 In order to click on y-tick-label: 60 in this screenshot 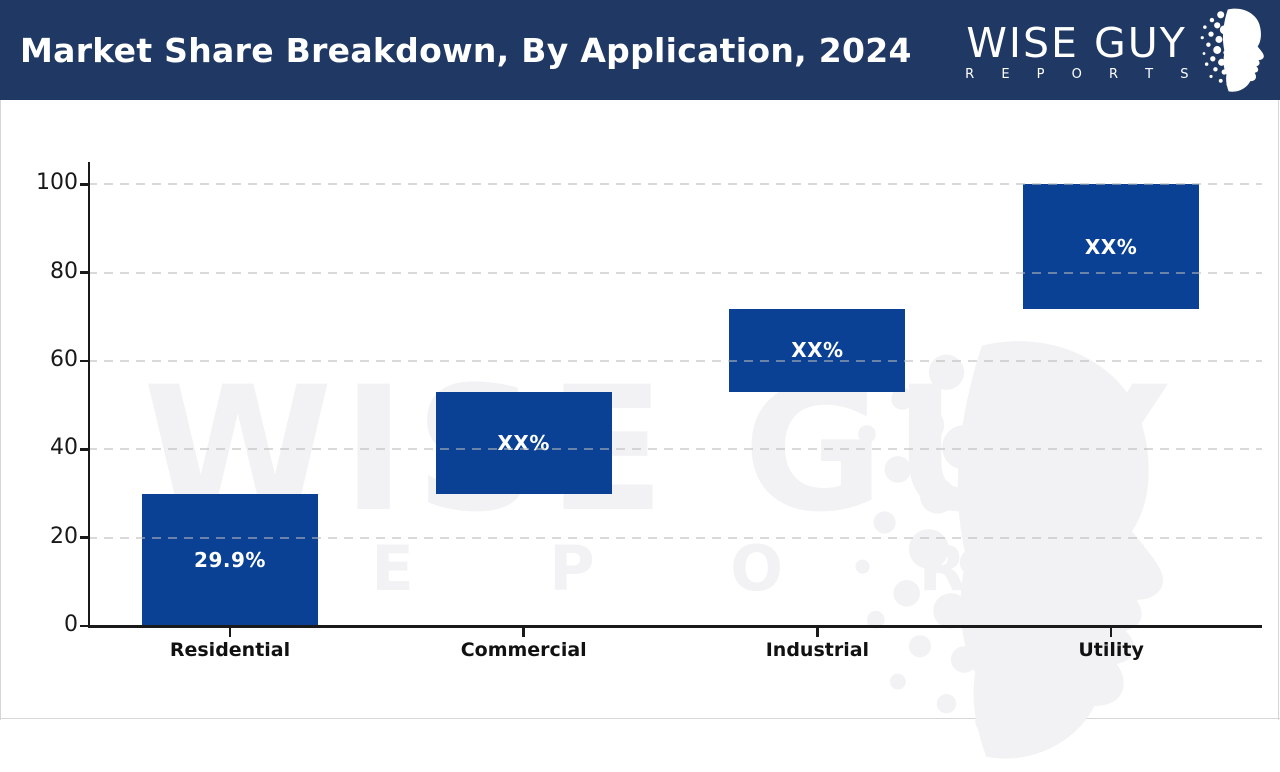, I will do `click(64, 359)`.